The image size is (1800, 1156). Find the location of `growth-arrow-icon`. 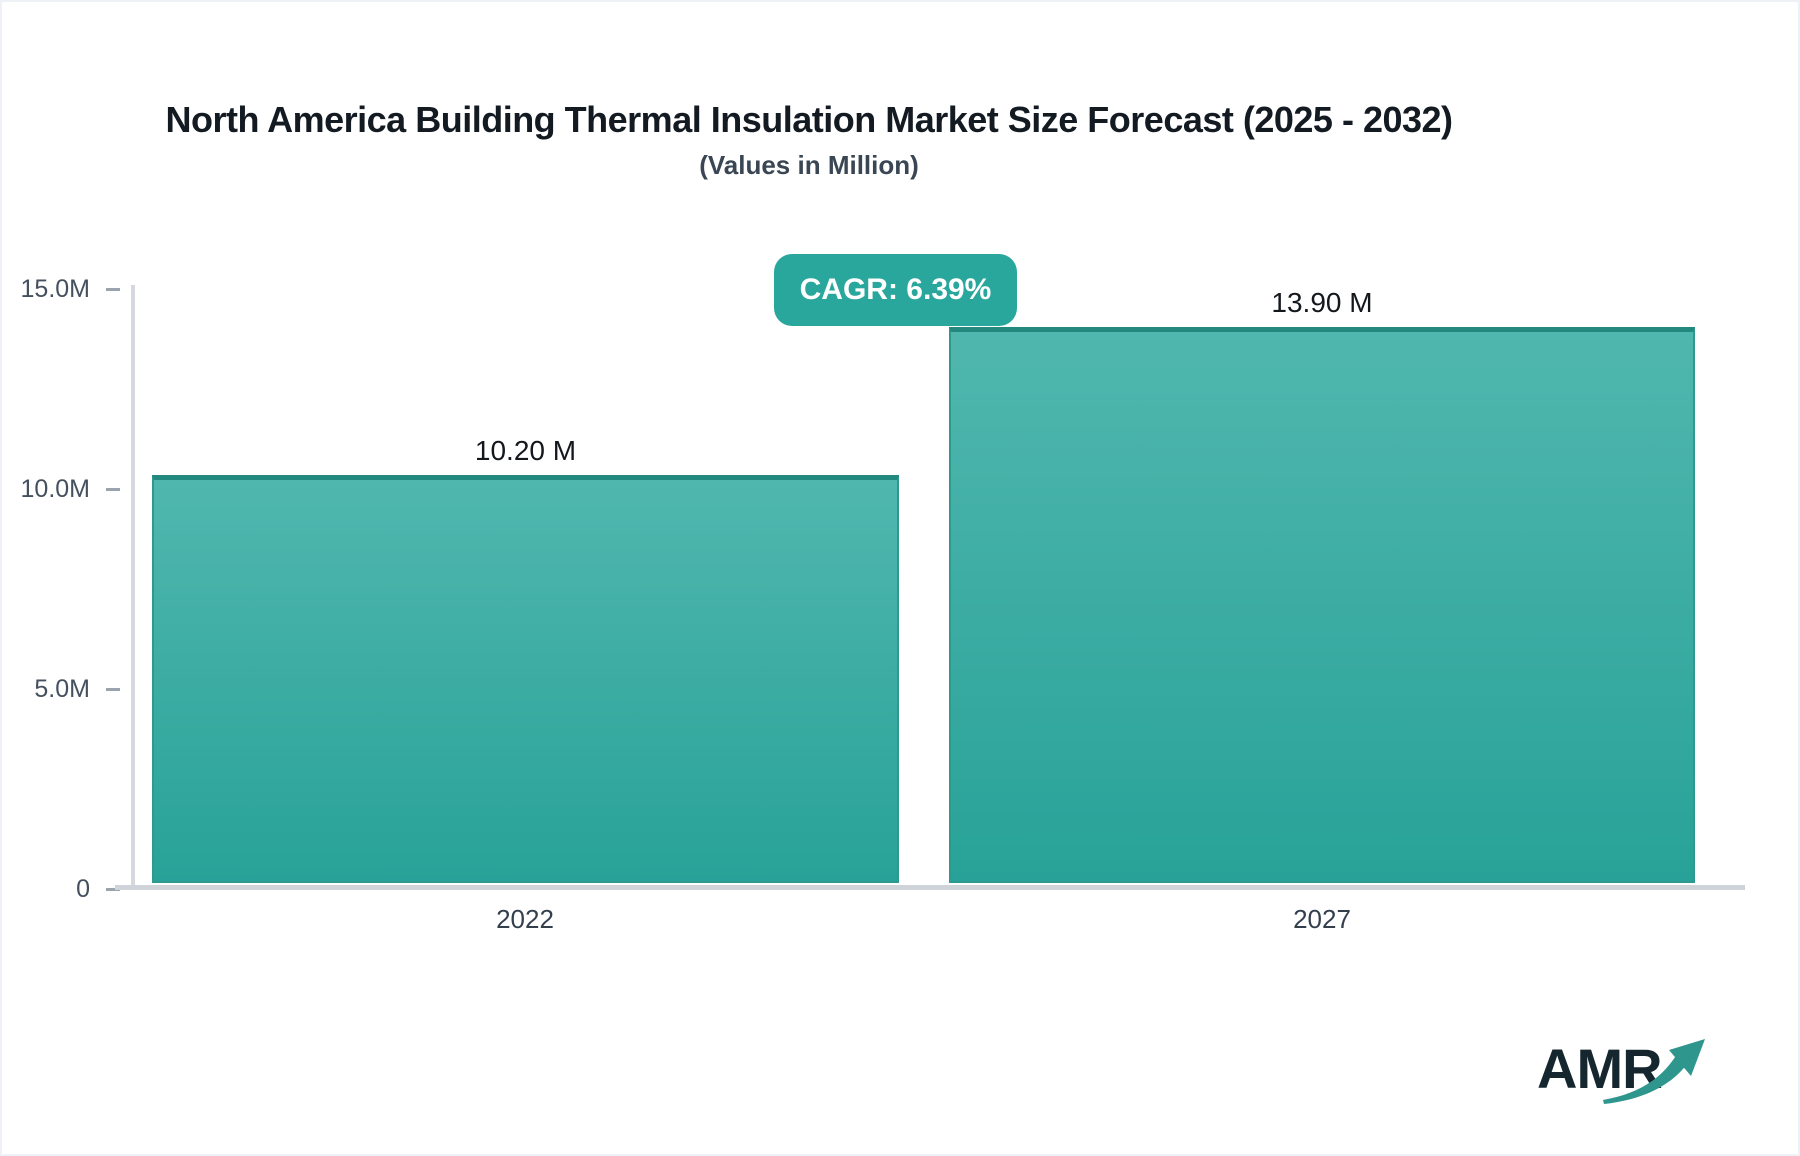

growth-arrow-icon is located at coordinates (1654, 1071).